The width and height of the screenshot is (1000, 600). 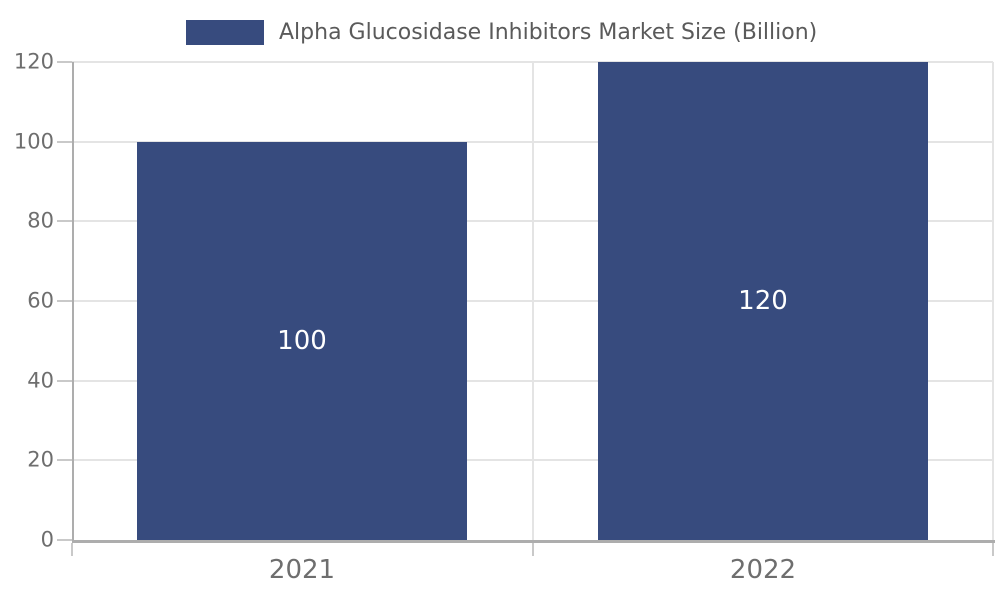 I want to click on bar-value-label: 100, so click(x=302, y=341).